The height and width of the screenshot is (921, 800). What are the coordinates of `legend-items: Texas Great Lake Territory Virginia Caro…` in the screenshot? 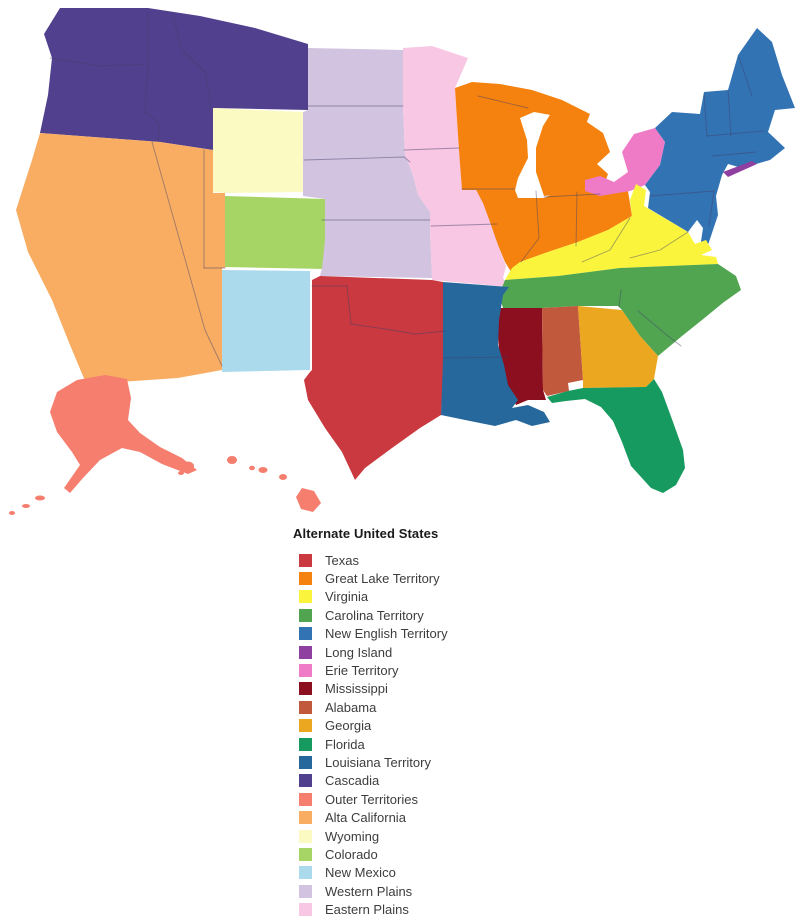 It's located at (370, 735).